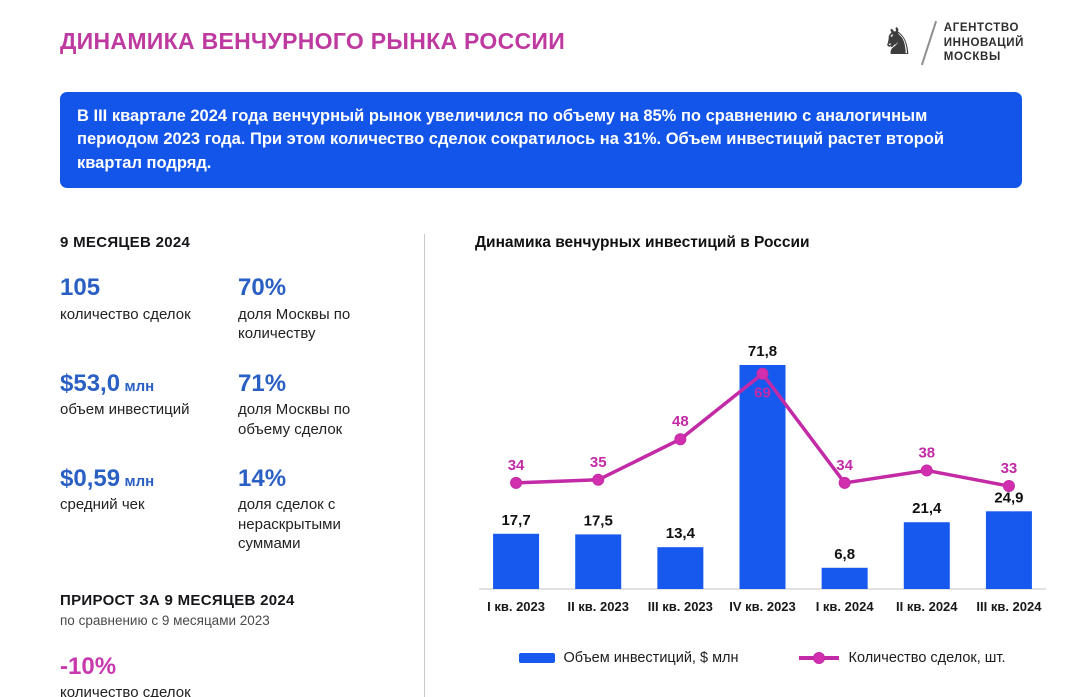 This screenshot has width=1080, height=697. Describe the element at coordinates (125, 410) in the screenshot. I see `stat-label: объем инвестиций` at that location.